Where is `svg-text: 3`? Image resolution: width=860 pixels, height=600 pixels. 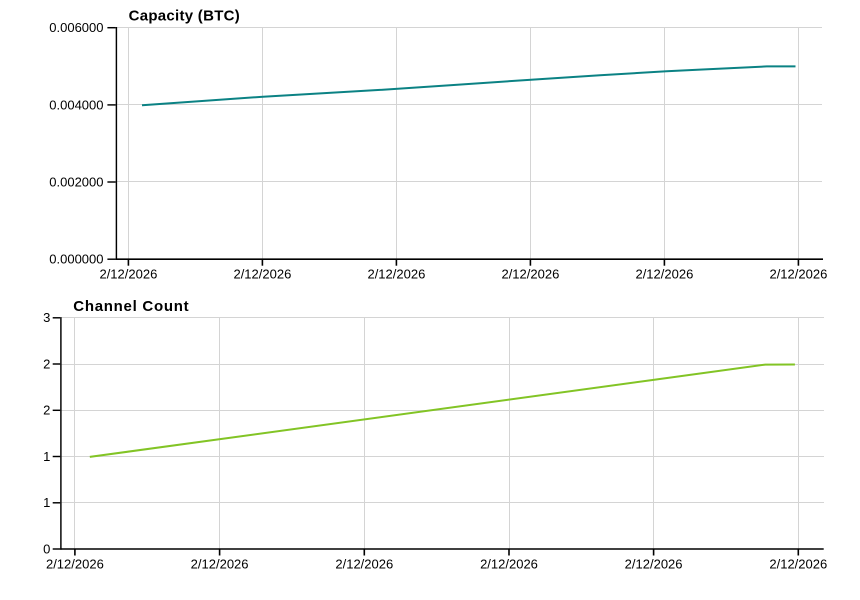 svg-text: 3 is located at coordinates (46, 317).